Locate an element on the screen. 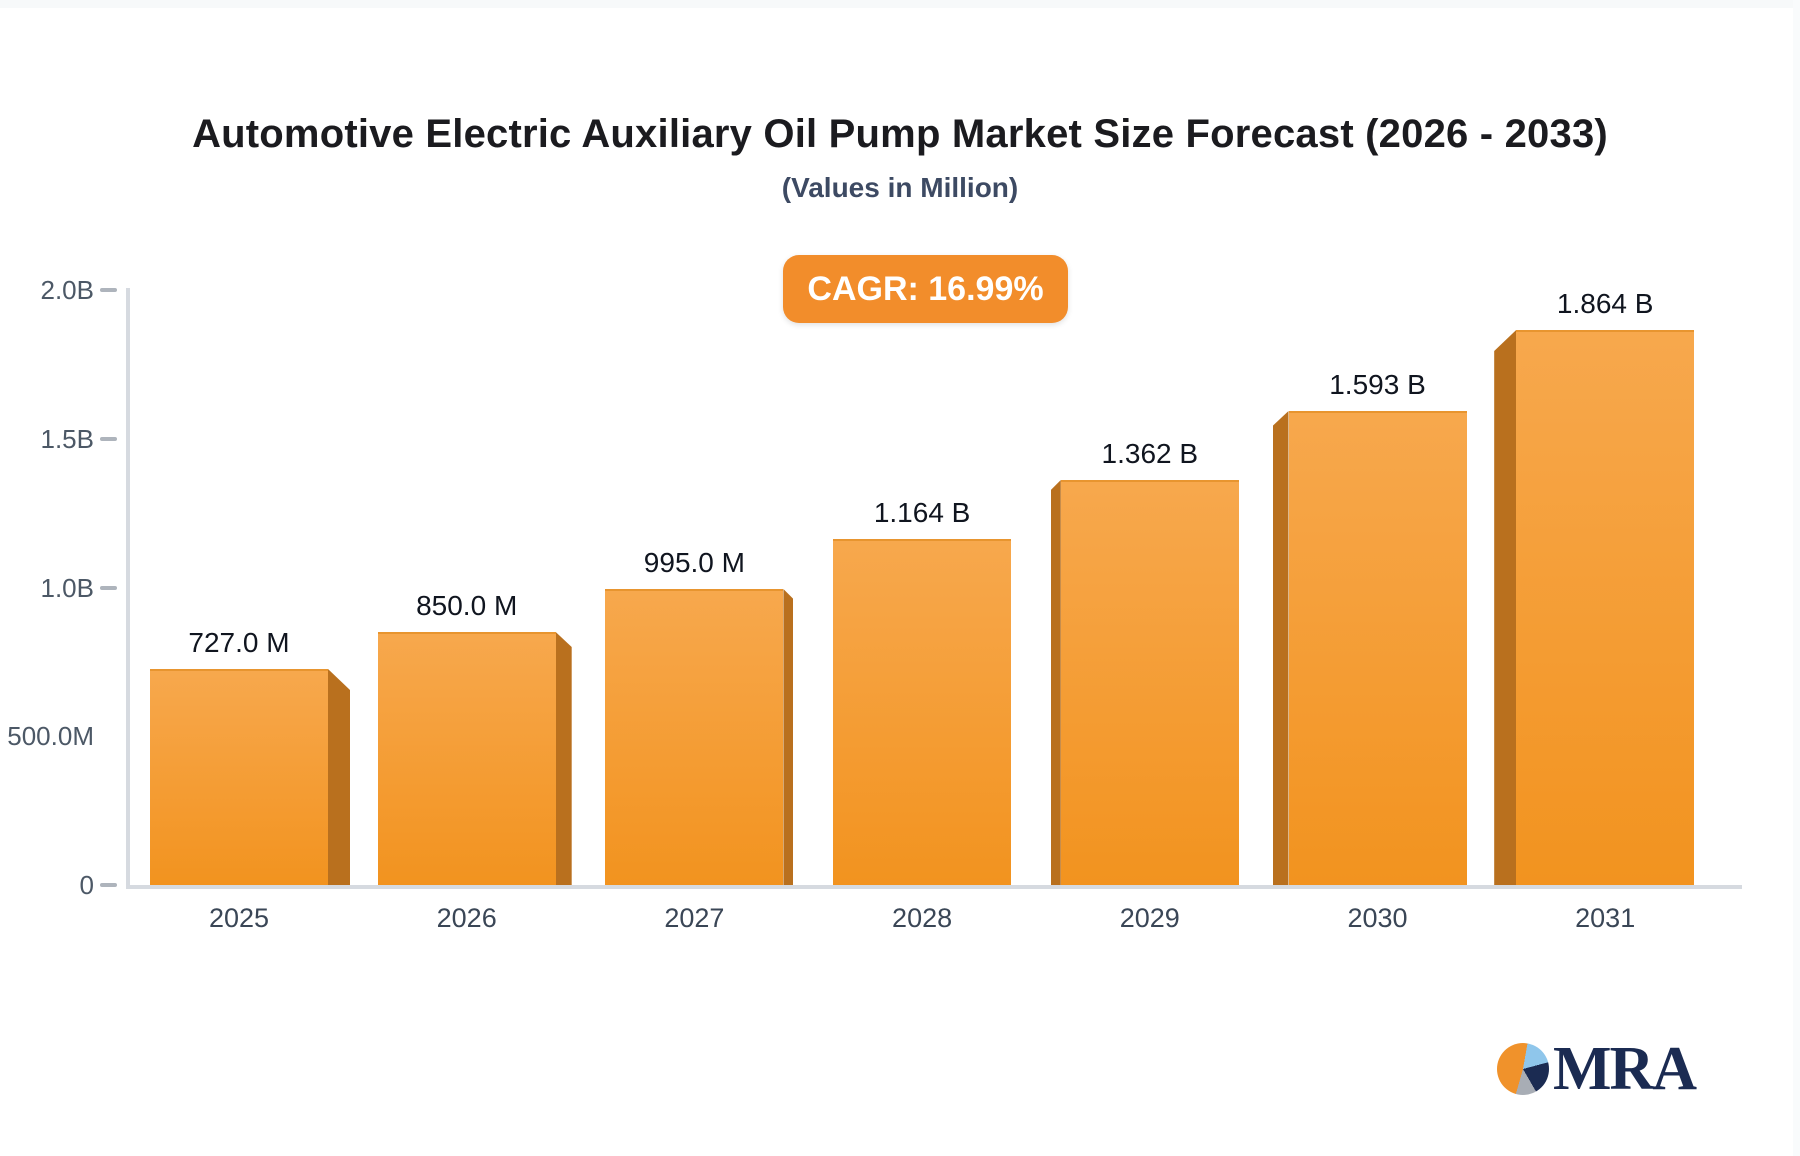 This screenshot has width=1800, height=1156. bar-2027 is located at coordinates (694, 737).